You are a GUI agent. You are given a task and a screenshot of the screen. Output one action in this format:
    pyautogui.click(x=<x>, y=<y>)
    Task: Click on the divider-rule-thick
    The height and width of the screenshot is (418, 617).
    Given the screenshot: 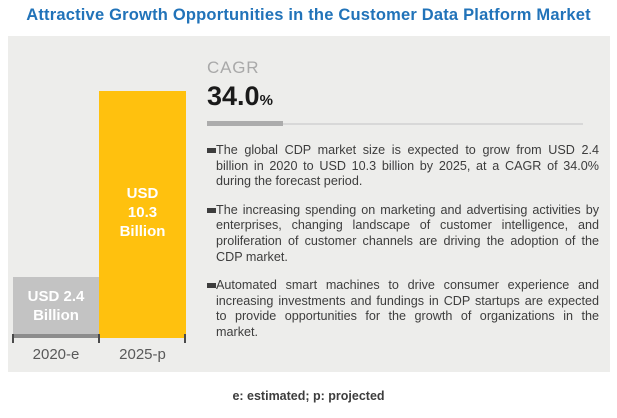 What is the action you would take?
    pyautogui.click(x=245, y=123)
    